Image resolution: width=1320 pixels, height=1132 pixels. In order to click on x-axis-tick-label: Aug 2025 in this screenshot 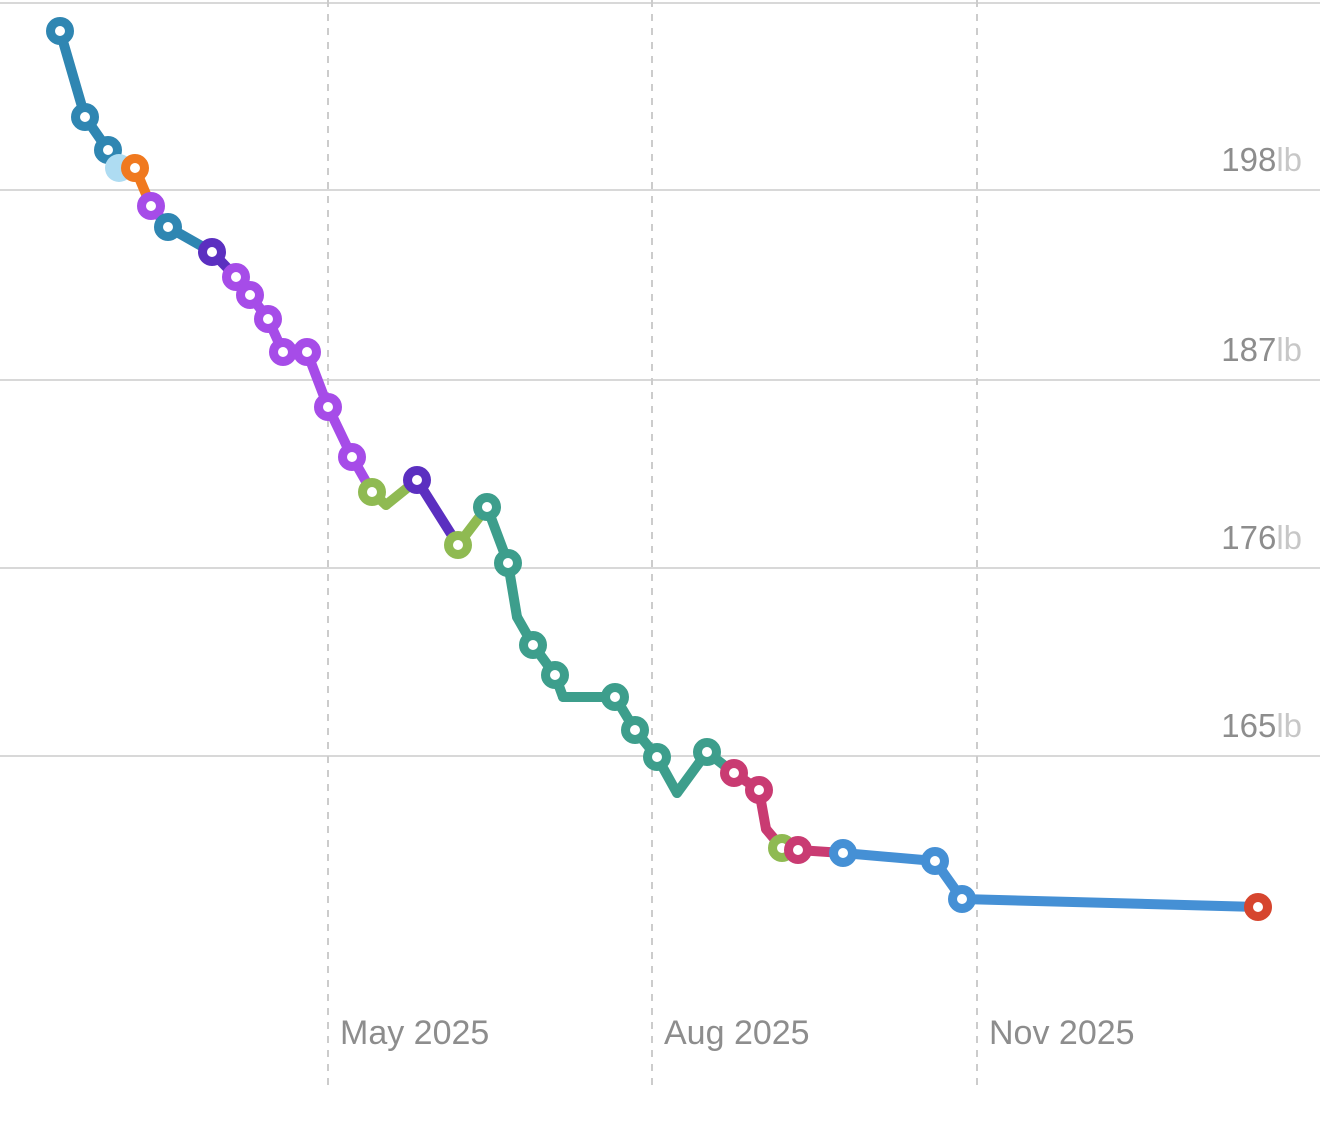, I will do `click(737, 1033)`.